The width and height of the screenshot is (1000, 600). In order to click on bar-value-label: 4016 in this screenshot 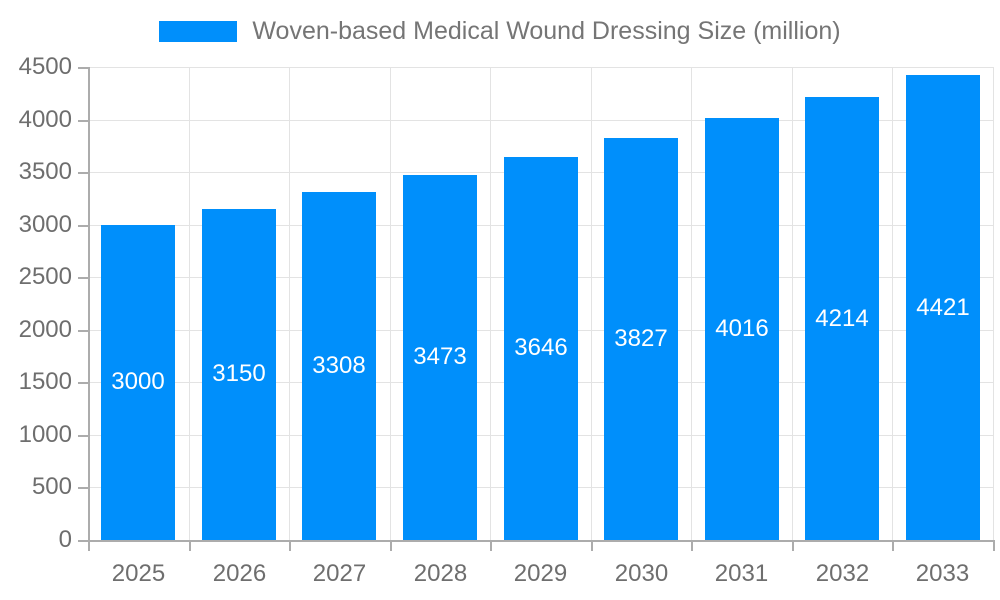, I will do `click(742, 328)`.